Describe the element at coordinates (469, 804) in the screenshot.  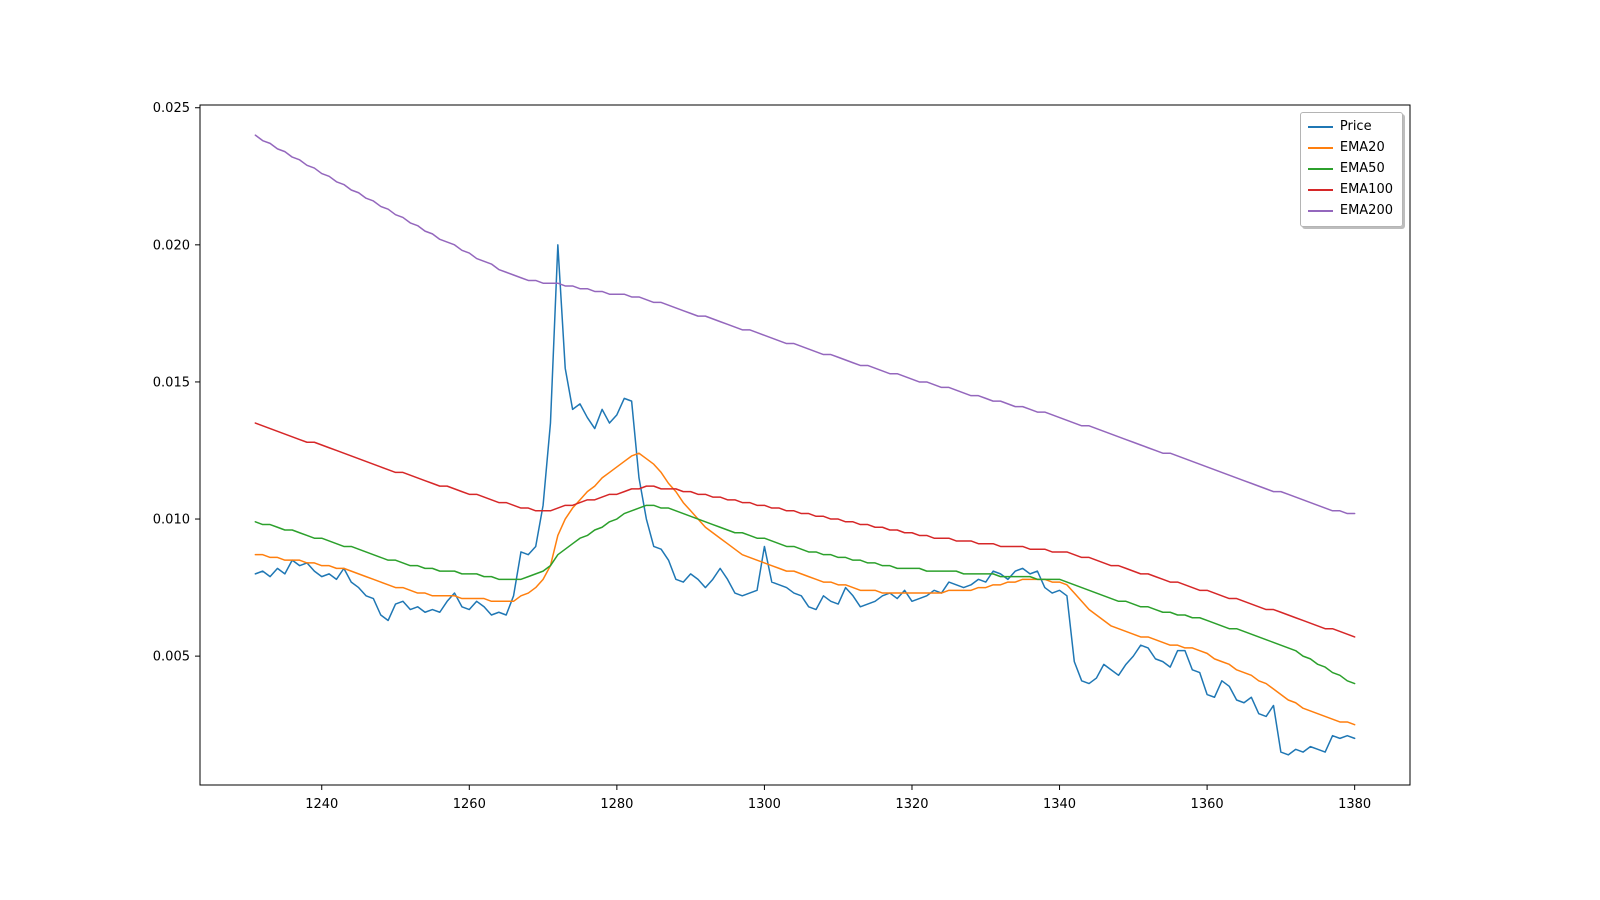
I see `x-tick-label: 1260` at that location.